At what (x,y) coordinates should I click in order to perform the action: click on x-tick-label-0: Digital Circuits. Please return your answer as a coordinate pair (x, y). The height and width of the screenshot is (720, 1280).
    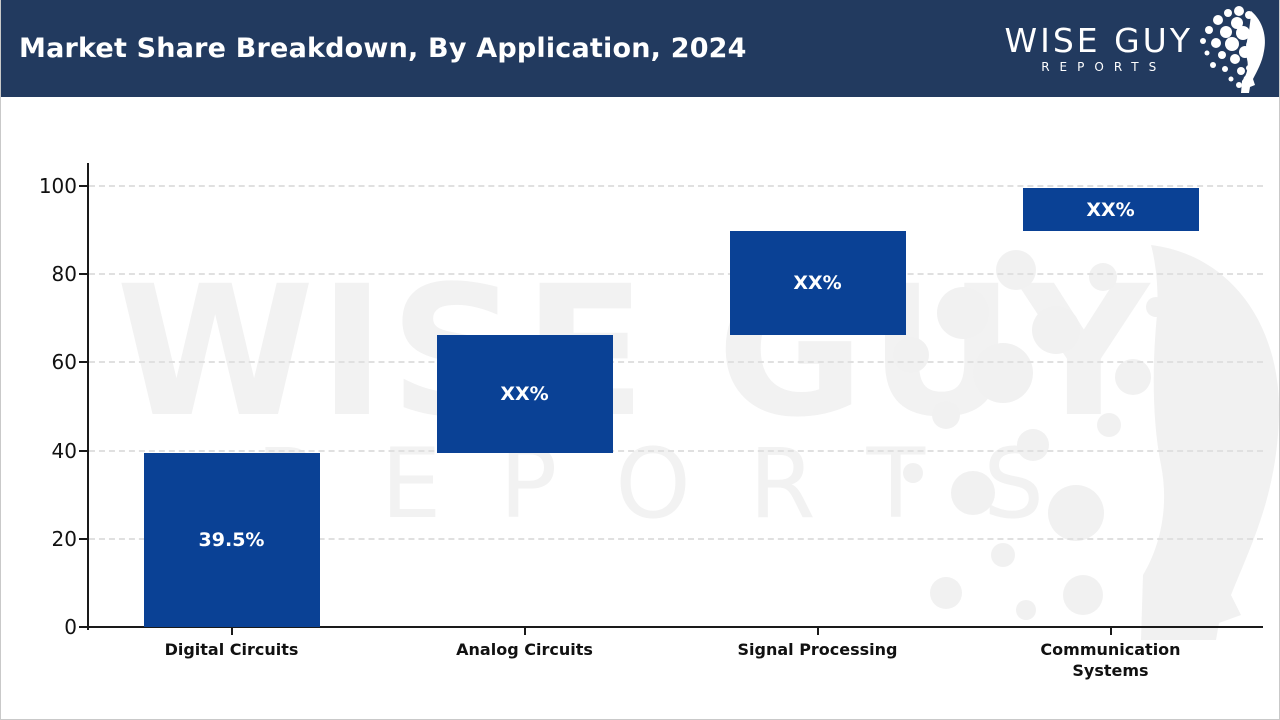
    Looking at the image, I should click on (232, 650).